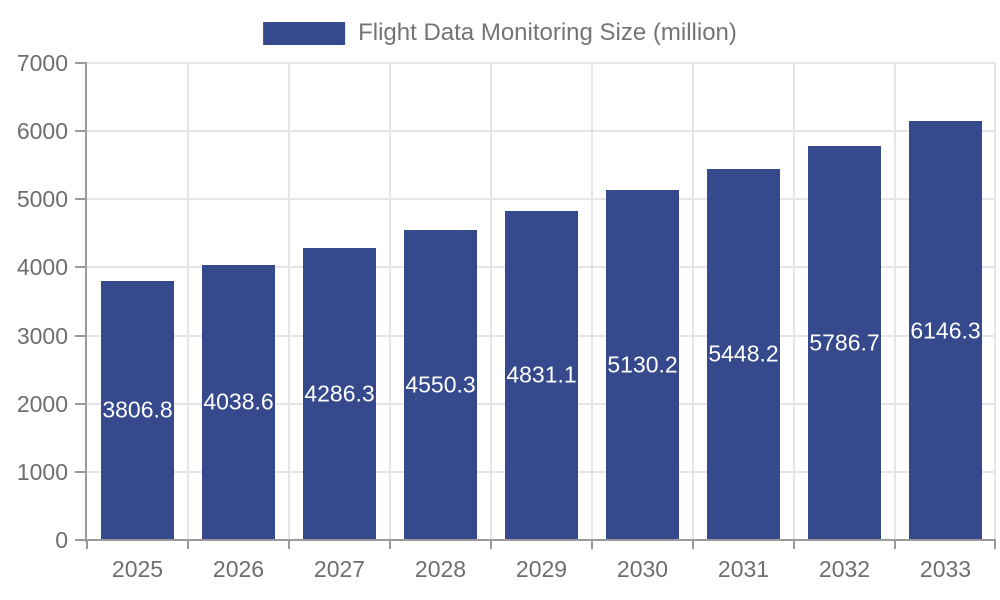  I want to click on bar-2026: 4038.6, so click(238, 402).